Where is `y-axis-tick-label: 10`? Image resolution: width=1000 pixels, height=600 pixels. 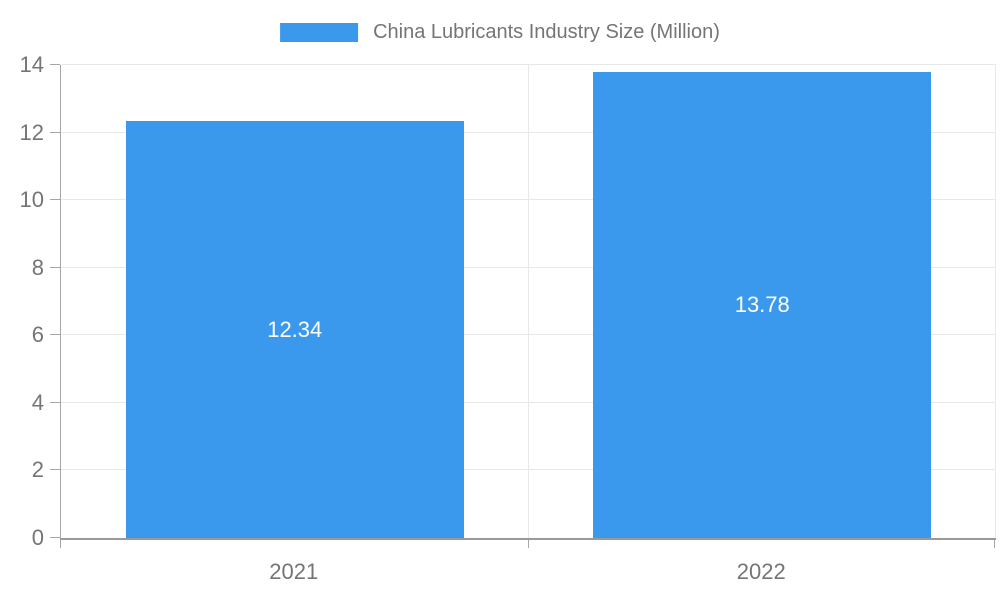 y-axis-tick-label: 10 is located at coordinates (31, 200).